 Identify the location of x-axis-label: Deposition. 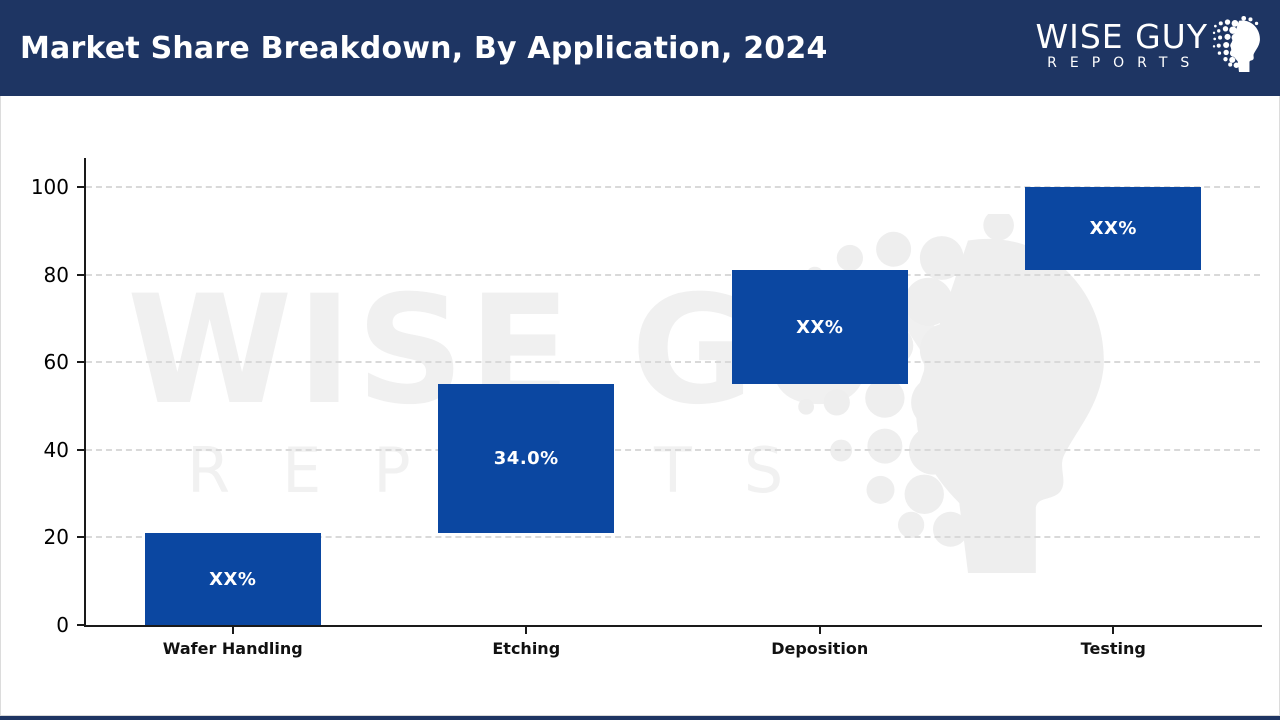
(820, 648).